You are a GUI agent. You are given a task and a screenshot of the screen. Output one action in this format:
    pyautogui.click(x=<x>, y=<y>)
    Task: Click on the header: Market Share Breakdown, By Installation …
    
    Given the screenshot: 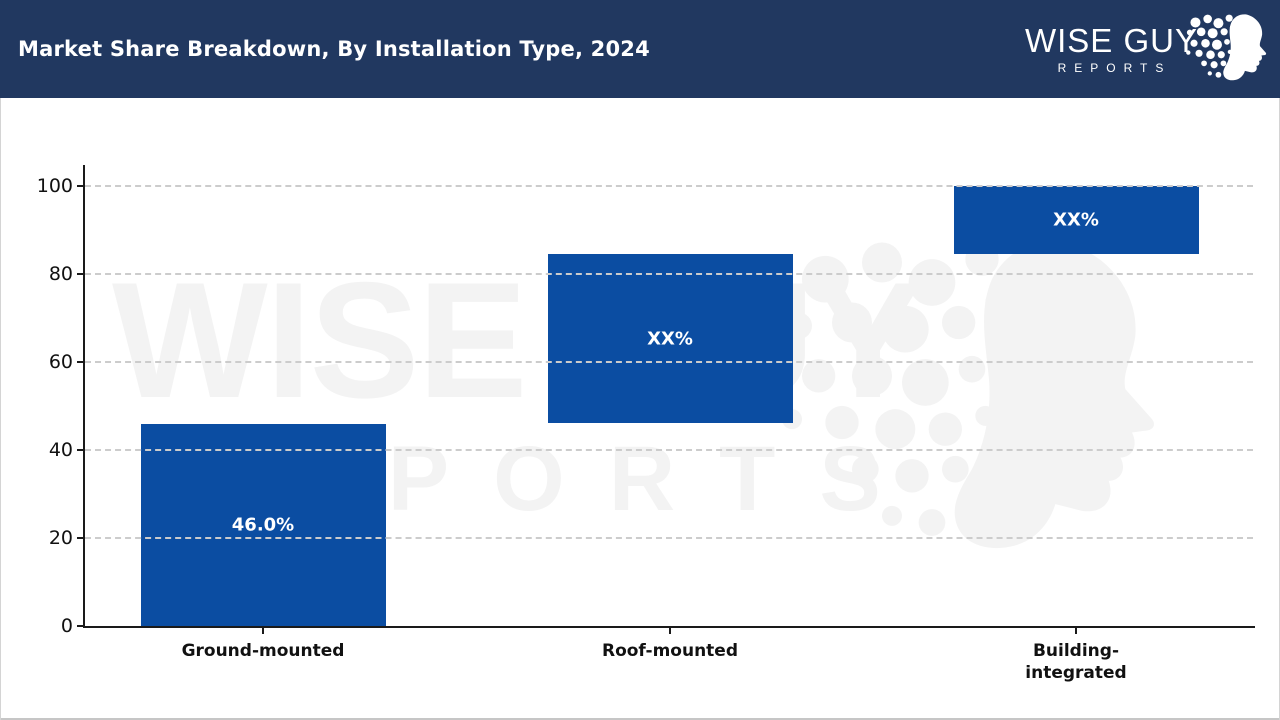 What is the action you would take?
    pyautogui.click(x=640, y=49)
    